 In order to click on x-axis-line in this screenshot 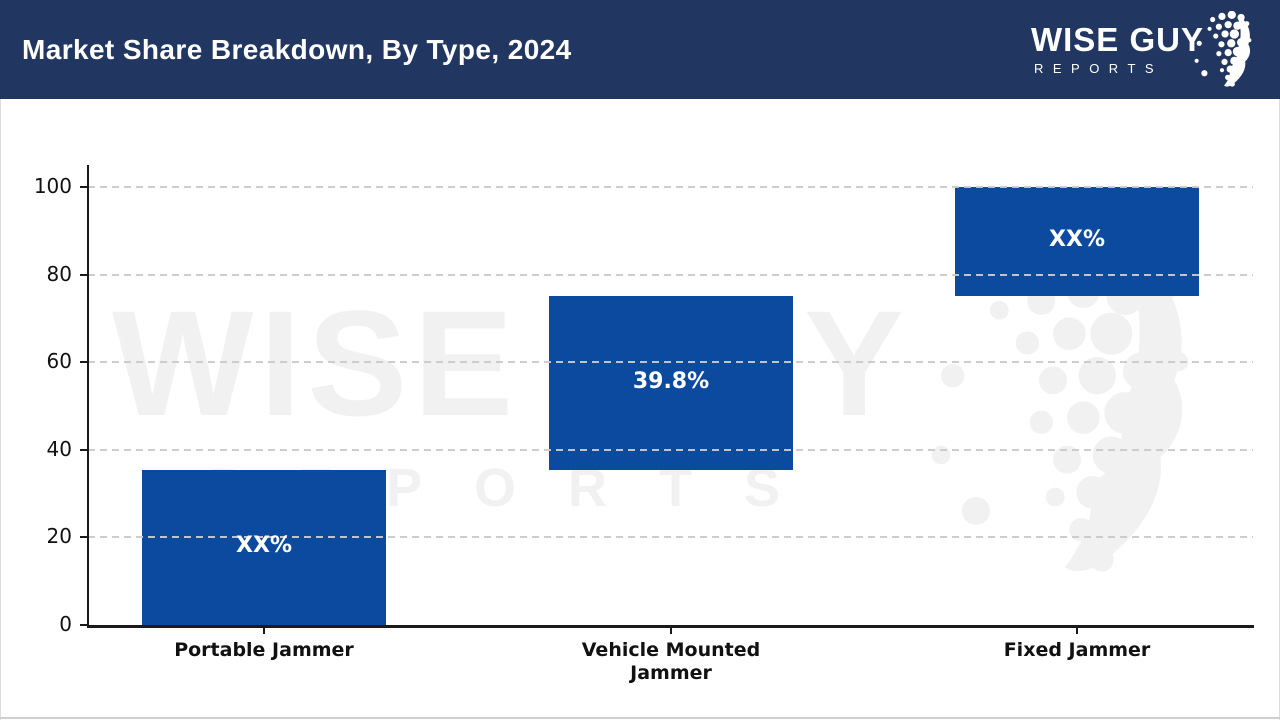, I will do `click(670, 626)`.